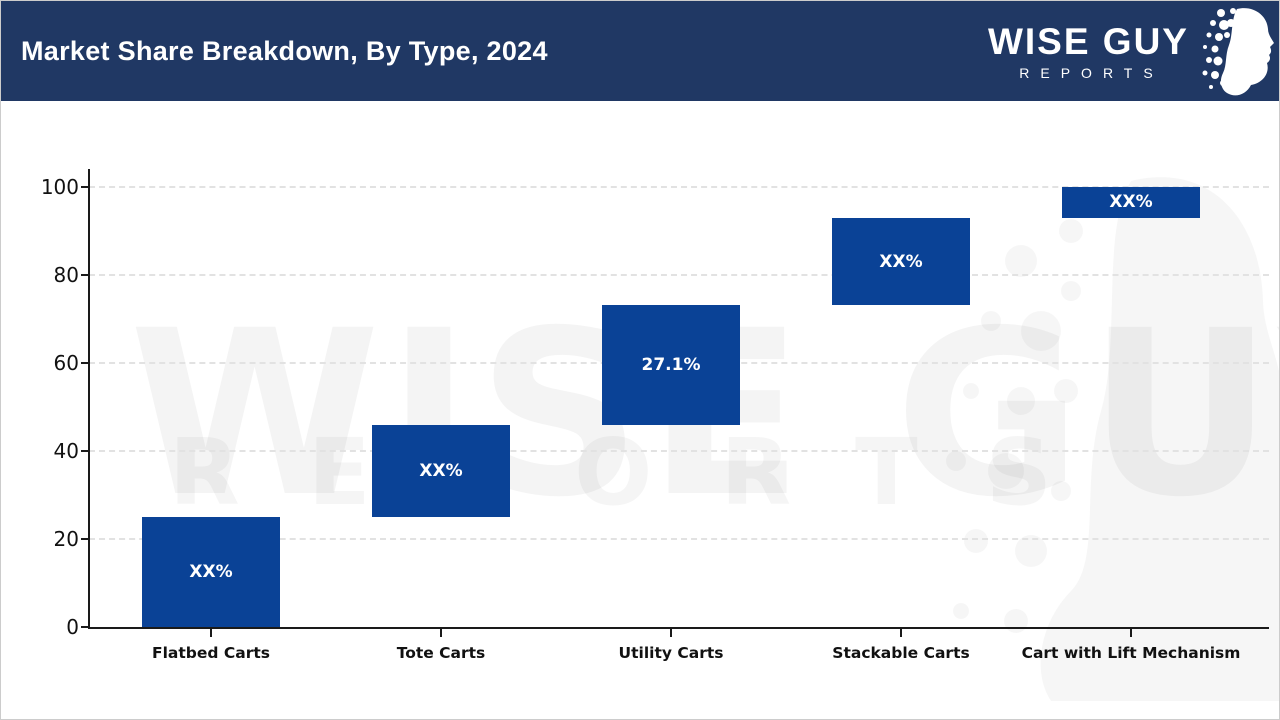  I want to click on x-tick-label: Utility Carts, so click(671, 653).